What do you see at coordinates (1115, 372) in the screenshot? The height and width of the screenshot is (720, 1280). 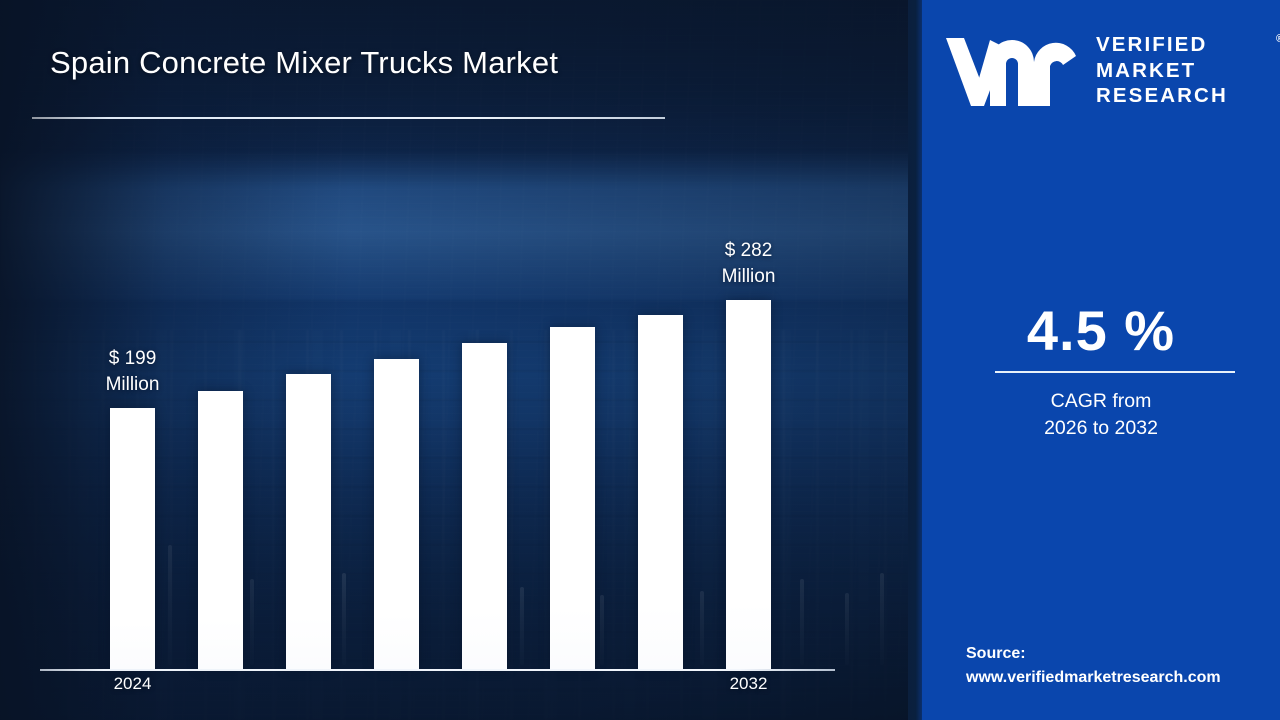 I see `cagr-divider` at bounding box center [1115, 372].